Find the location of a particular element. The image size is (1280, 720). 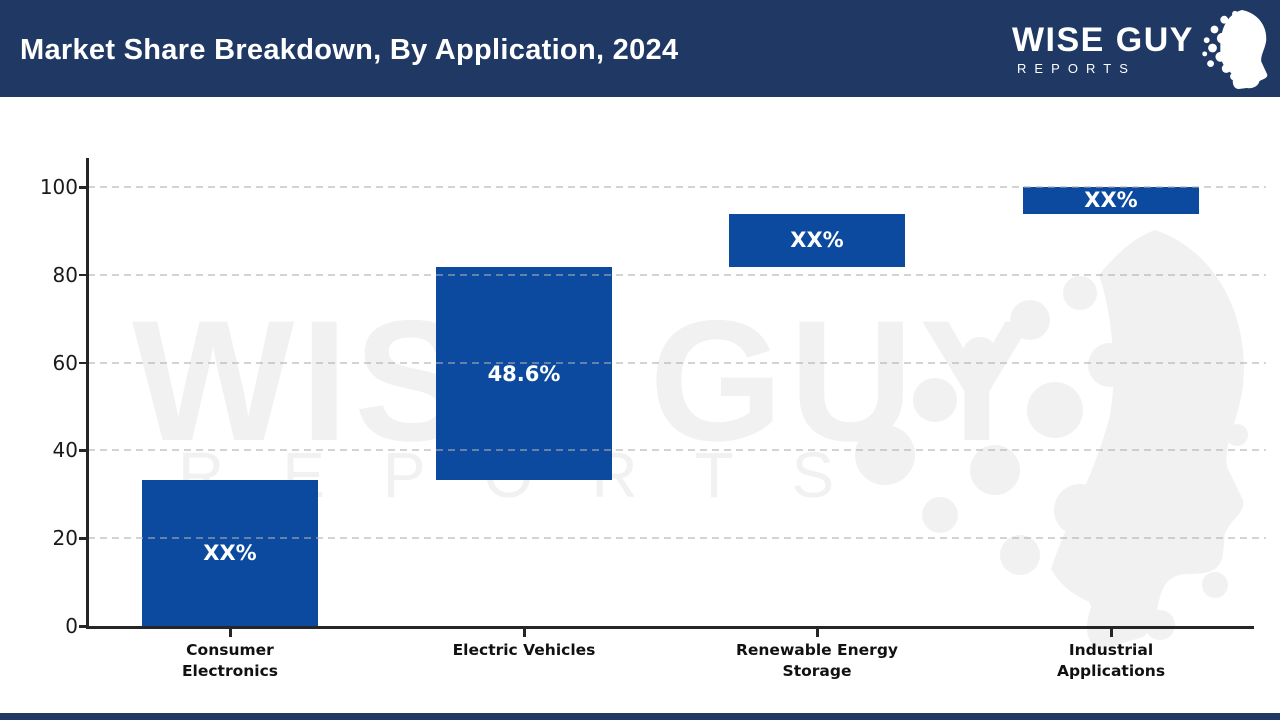

y-axis-tick-label: 20 is located at coordinates (65, 538).